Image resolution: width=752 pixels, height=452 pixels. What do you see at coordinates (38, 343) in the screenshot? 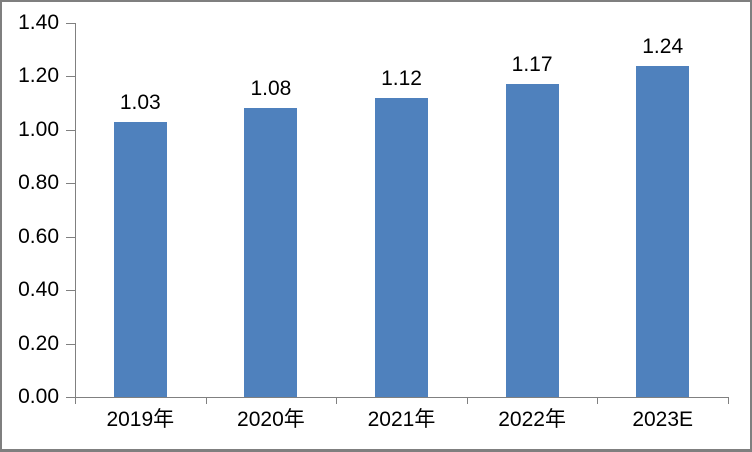
I see `y-tick-label: 0.20` at bounding box center [38, 343].